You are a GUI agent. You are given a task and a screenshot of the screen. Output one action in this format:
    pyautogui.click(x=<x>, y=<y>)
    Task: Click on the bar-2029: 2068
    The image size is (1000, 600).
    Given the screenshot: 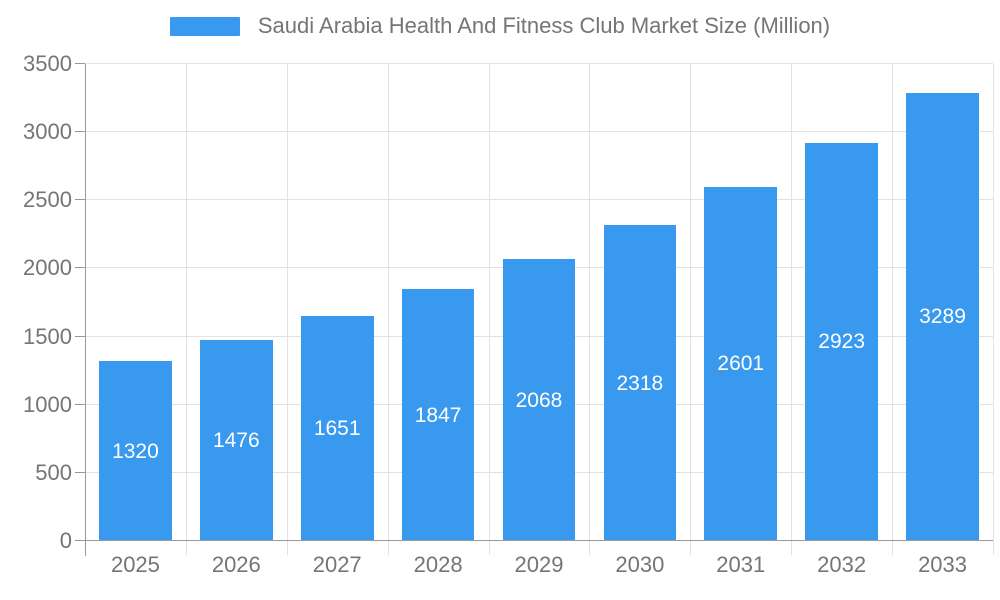 What is the action you would take?
    pyautogui.click(x=539, y=400)
    